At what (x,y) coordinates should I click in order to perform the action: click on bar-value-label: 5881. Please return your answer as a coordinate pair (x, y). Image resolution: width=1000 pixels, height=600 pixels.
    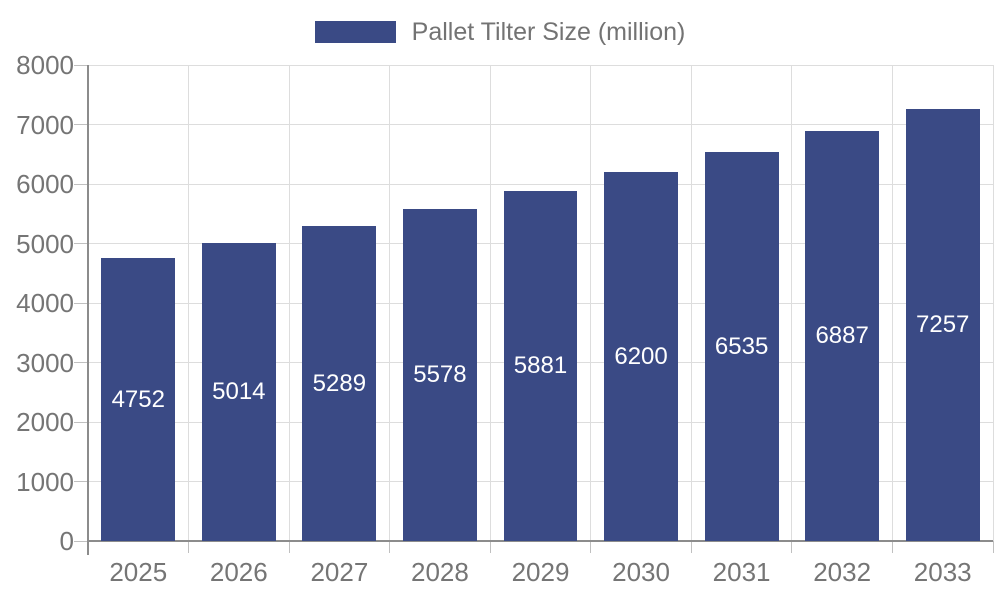
    Looking at the image, I should click on (540, 366).